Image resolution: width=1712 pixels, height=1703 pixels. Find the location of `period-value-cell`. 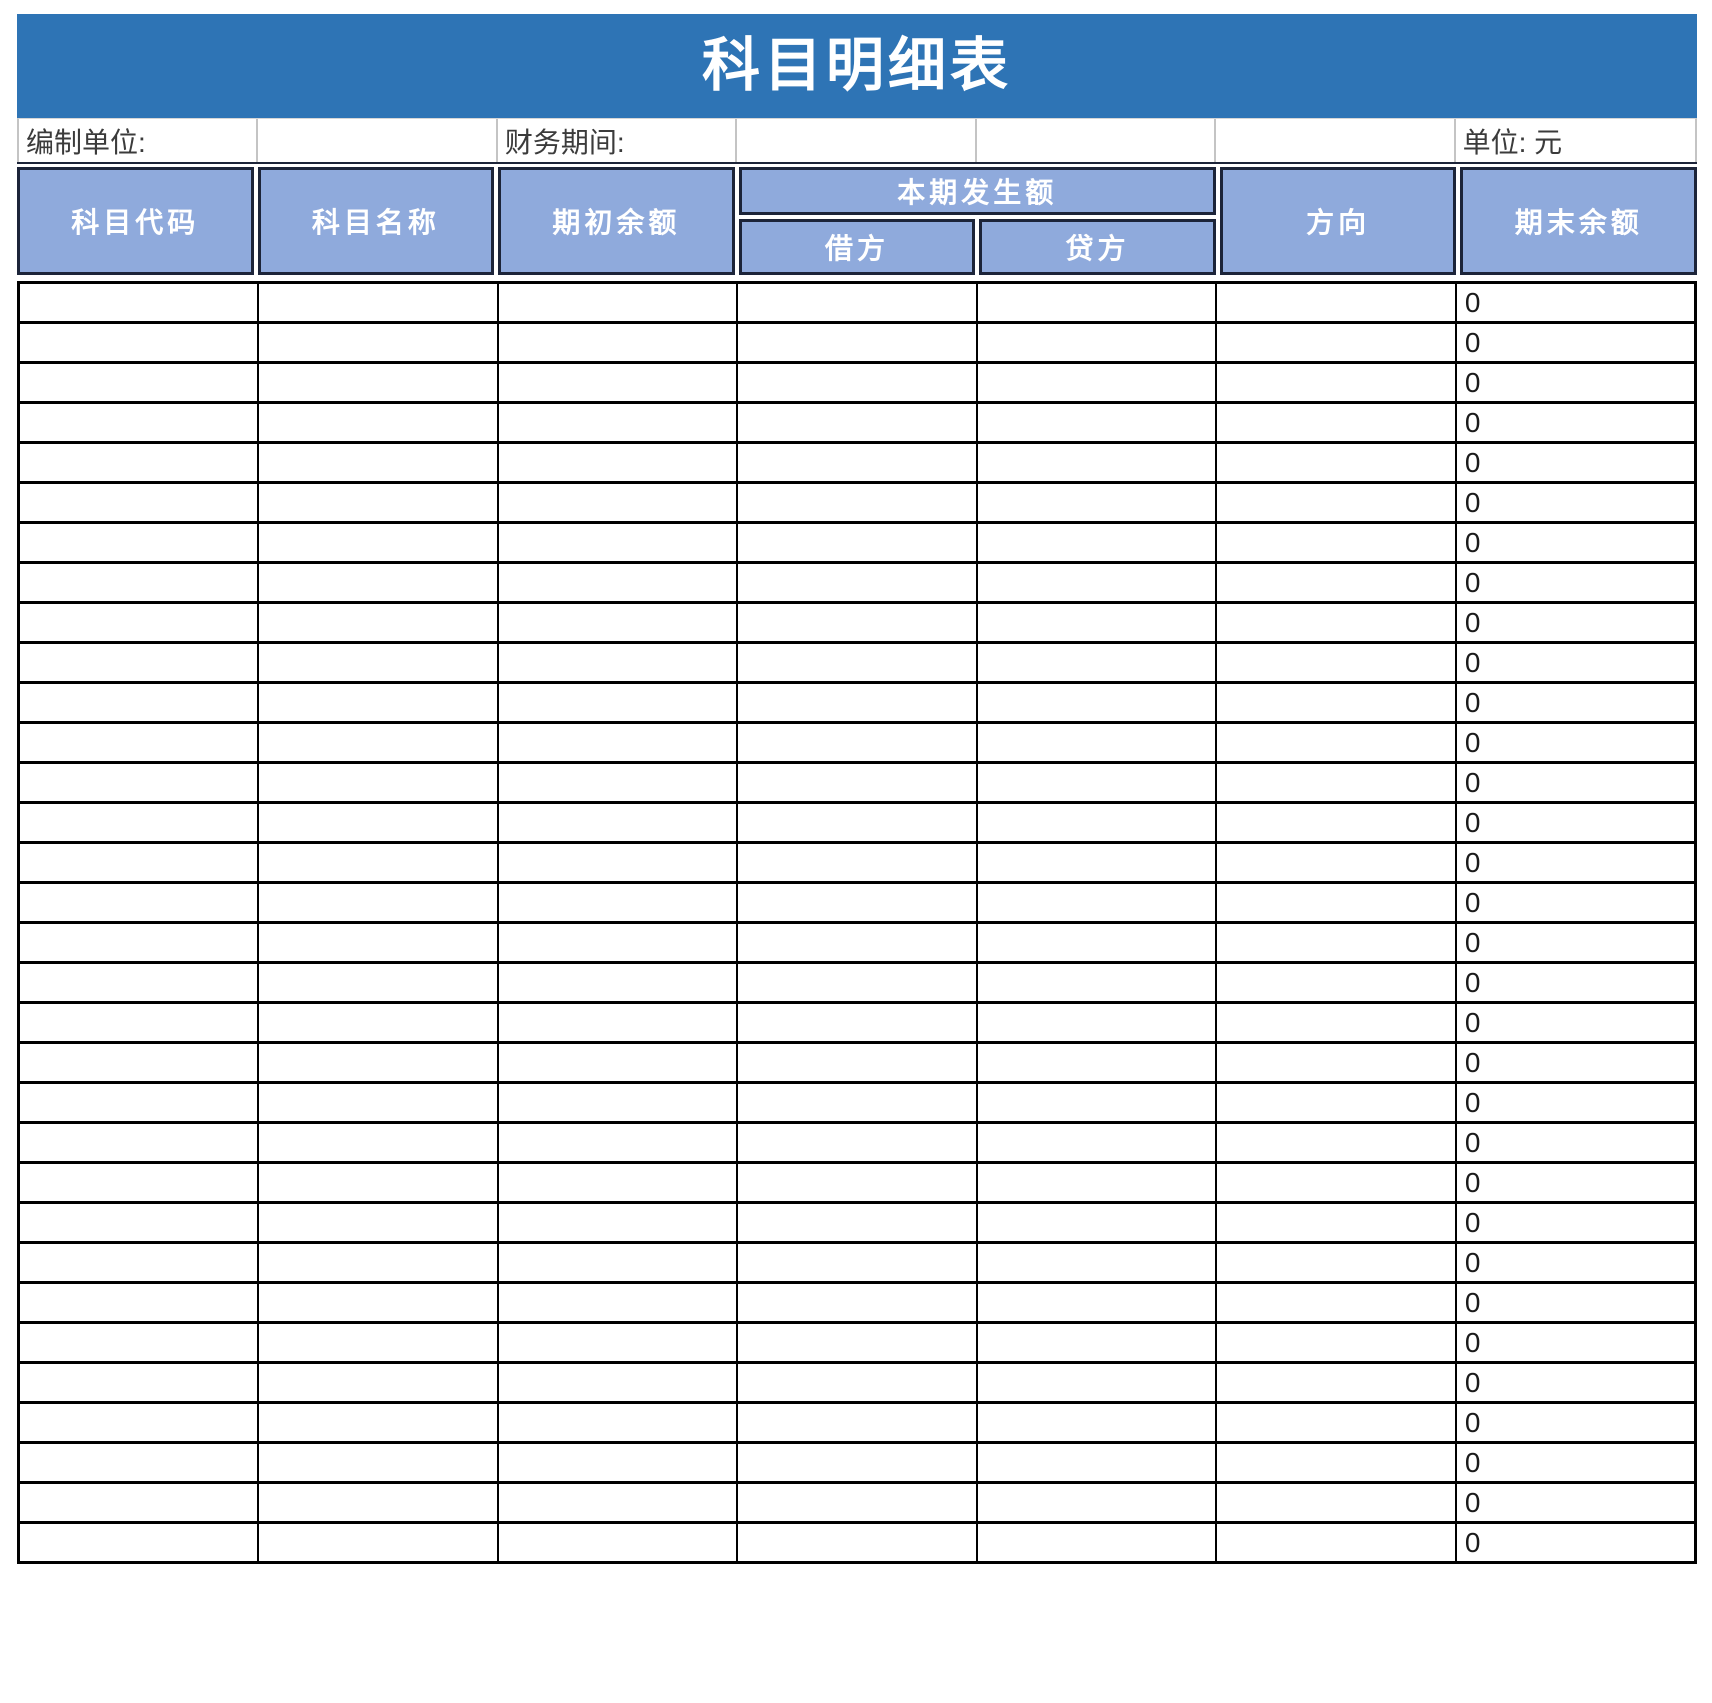

period-value-cell is located at coordinates (857, 140).